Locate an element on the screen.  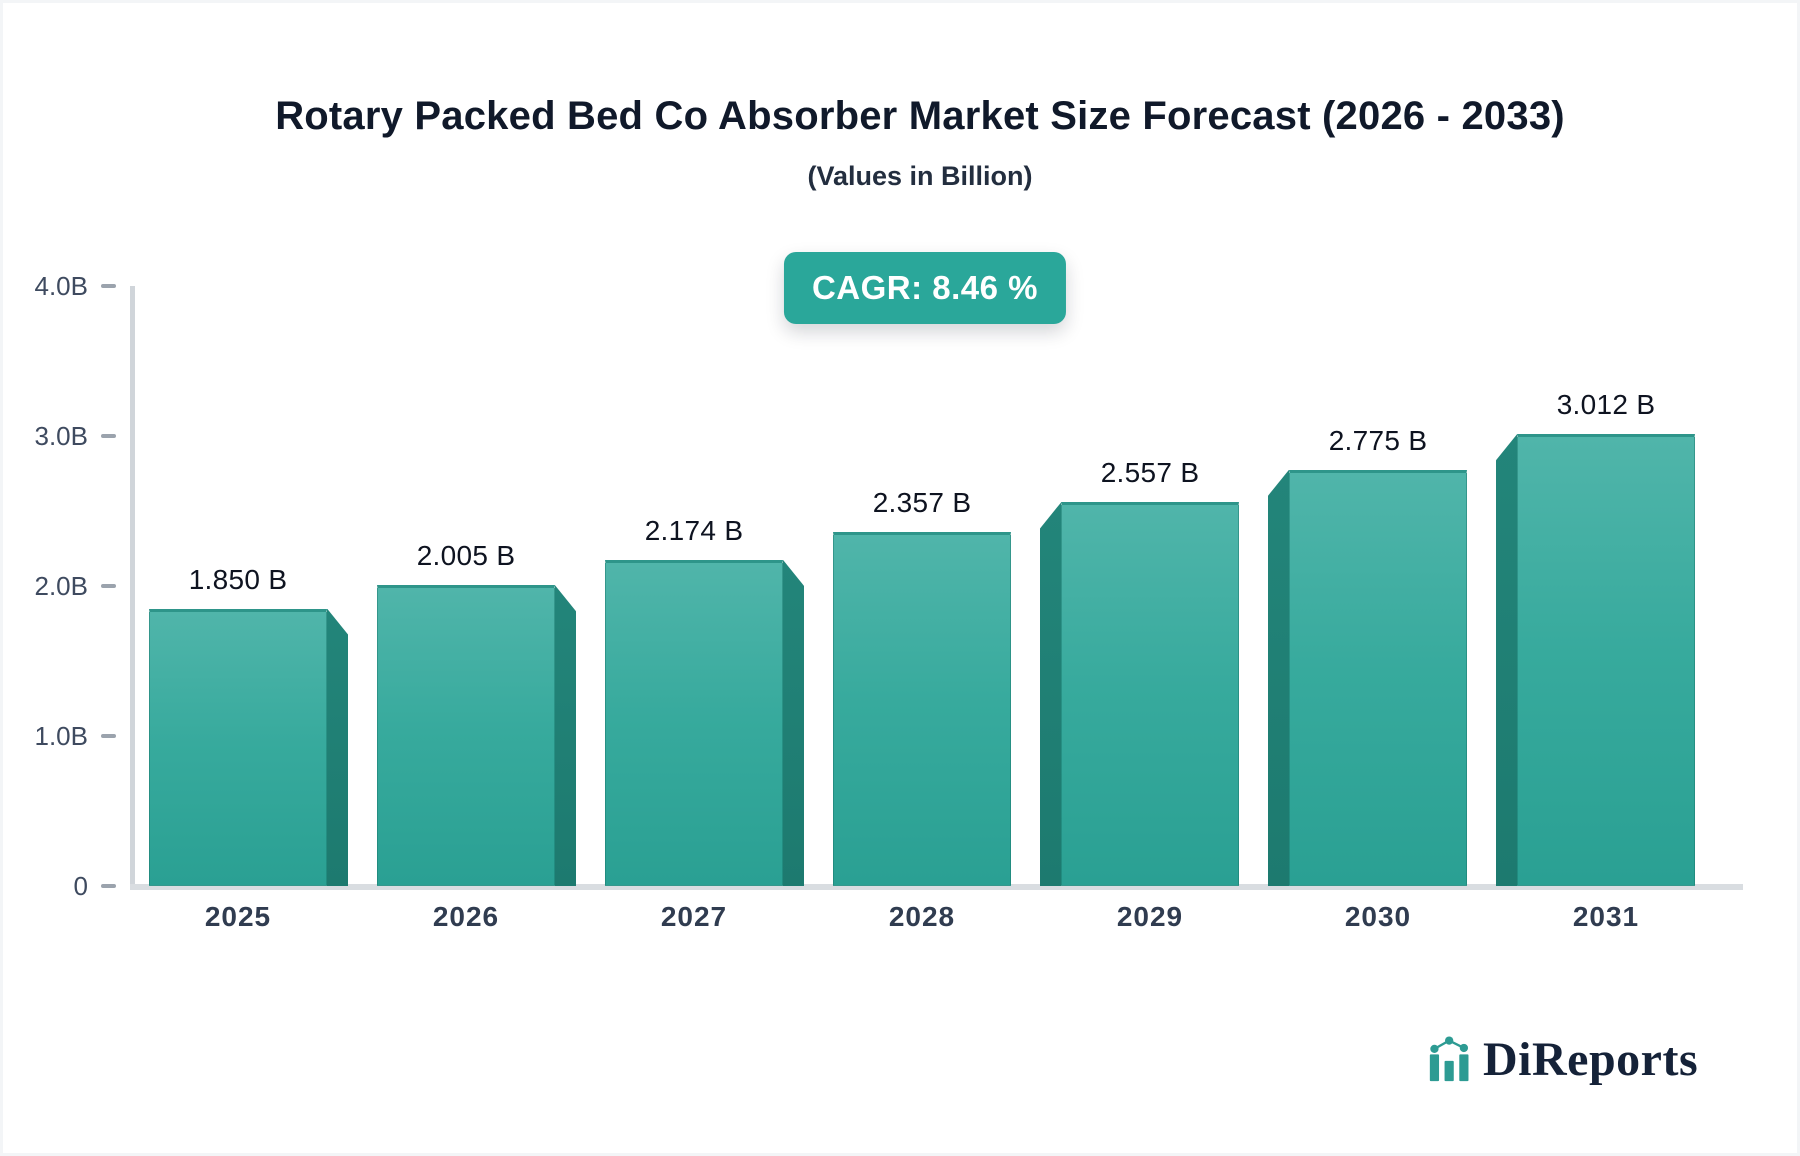
bar-value-label: 2.775 B is located at coordinates (1378, 440).